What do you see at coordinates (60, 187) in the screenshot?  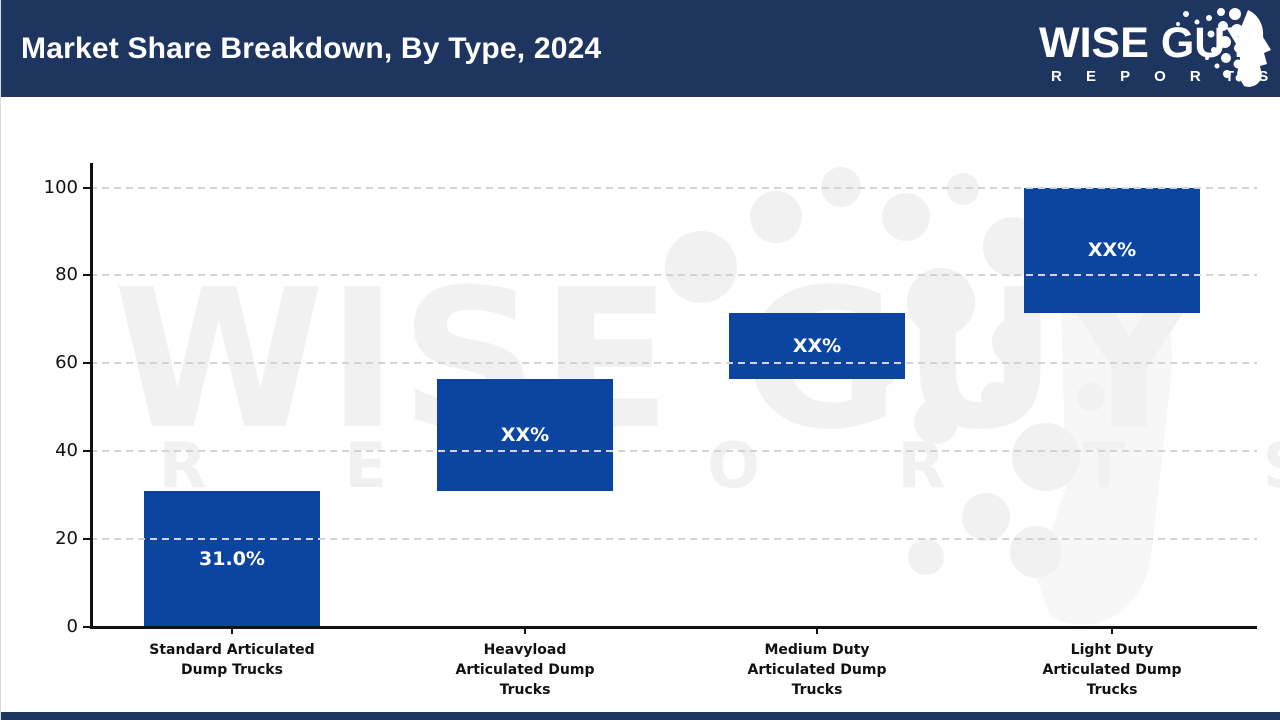 I see `y-tick-label: 100` at bounding box center [60, 187].